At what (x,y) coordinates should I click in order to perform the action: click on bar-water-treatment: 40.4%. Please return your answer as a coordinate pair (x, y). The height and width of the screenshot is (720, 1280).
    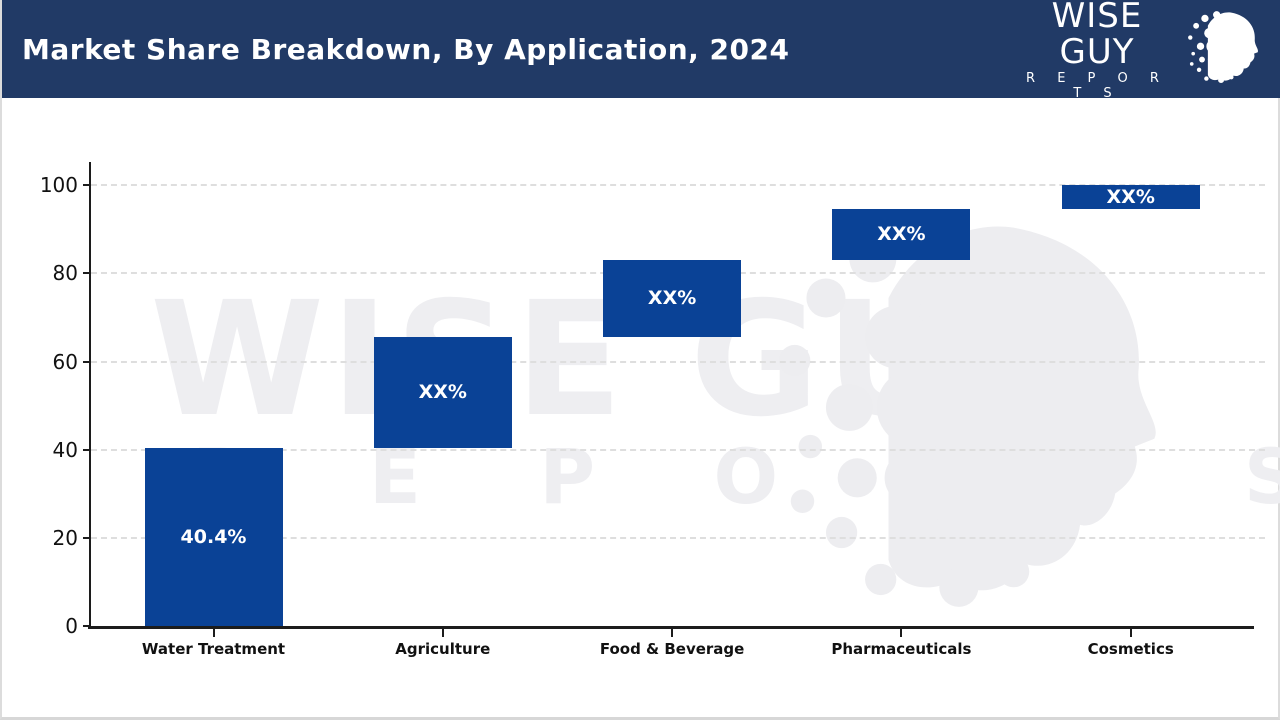
    Looking at the image, I should click on (213, 537).